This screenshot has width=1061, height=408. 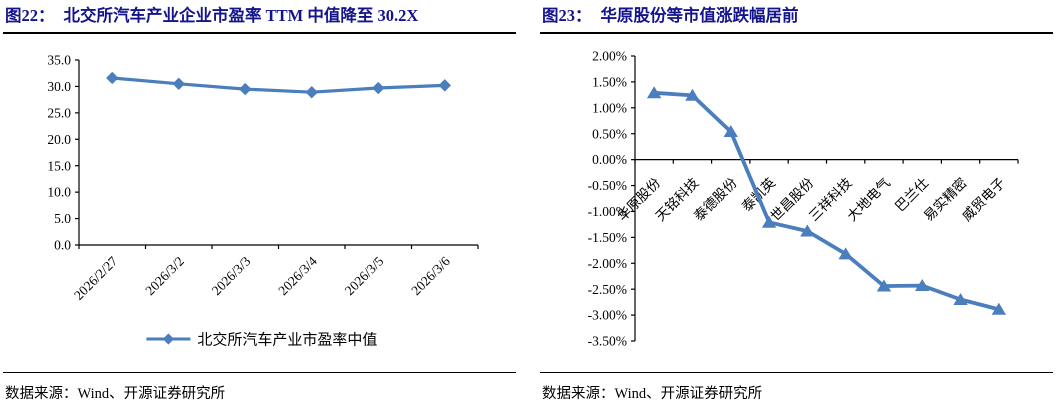 I want to click on y-axis-tick-label: 2.00%, so click(x=609, y=55).